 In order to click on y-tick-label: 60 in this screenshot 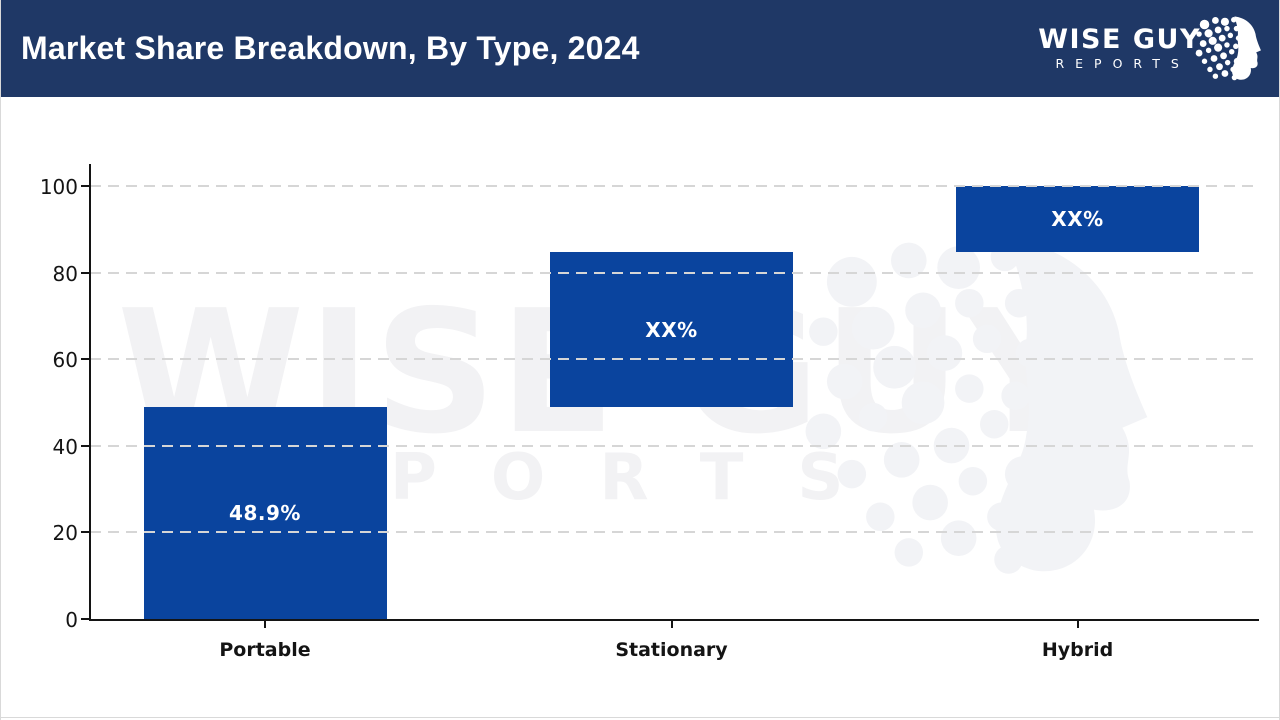, I will do `click(65, 360)`.